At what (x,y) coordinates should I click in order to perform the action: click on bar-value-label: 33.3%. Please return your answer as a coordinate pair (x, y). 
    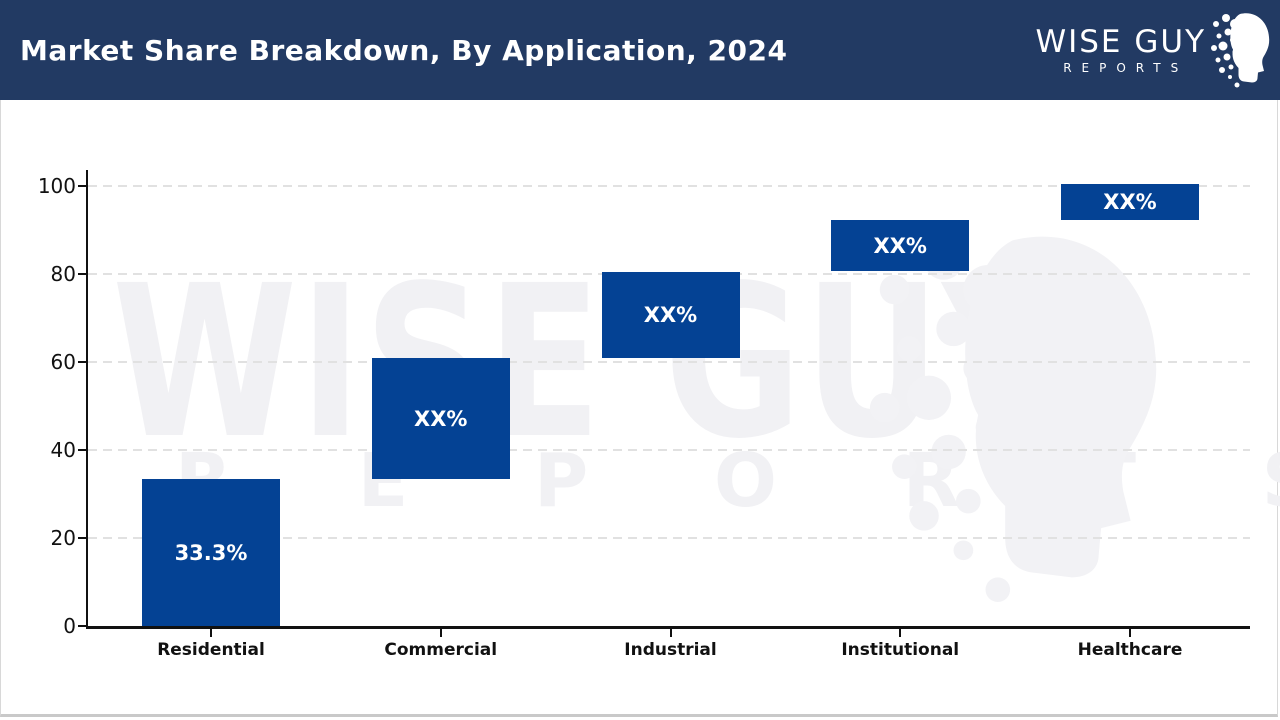
    Looking at the image, I should click on (211, 552).